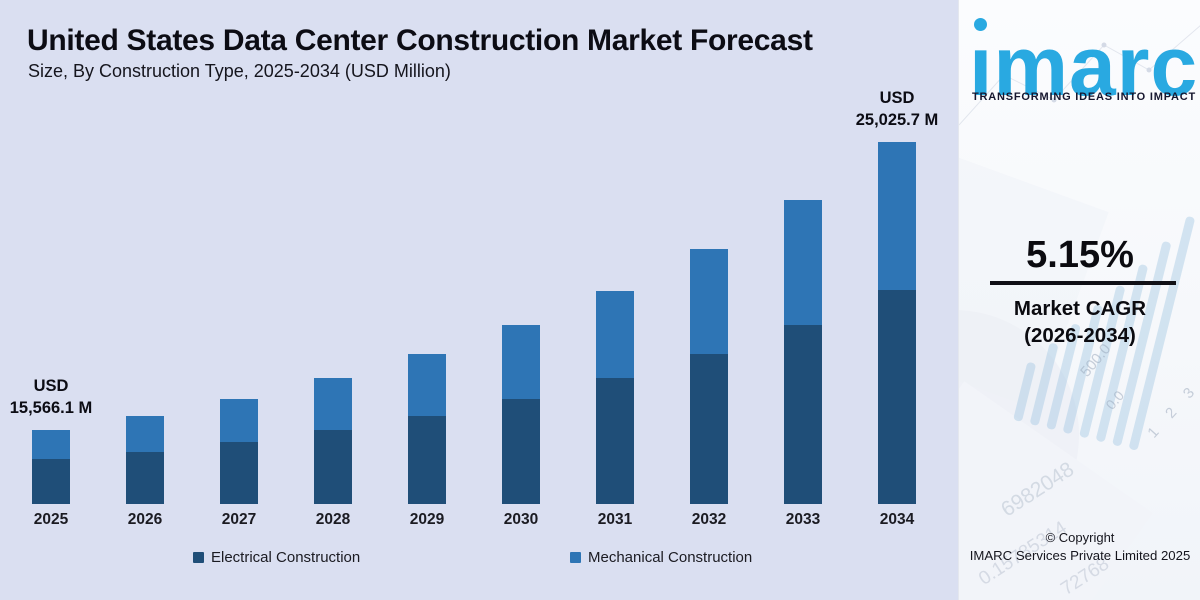 This screenshot has height=600, width=1200. I want to click on x-axis-label-2033: 2033, so click(803, 519).